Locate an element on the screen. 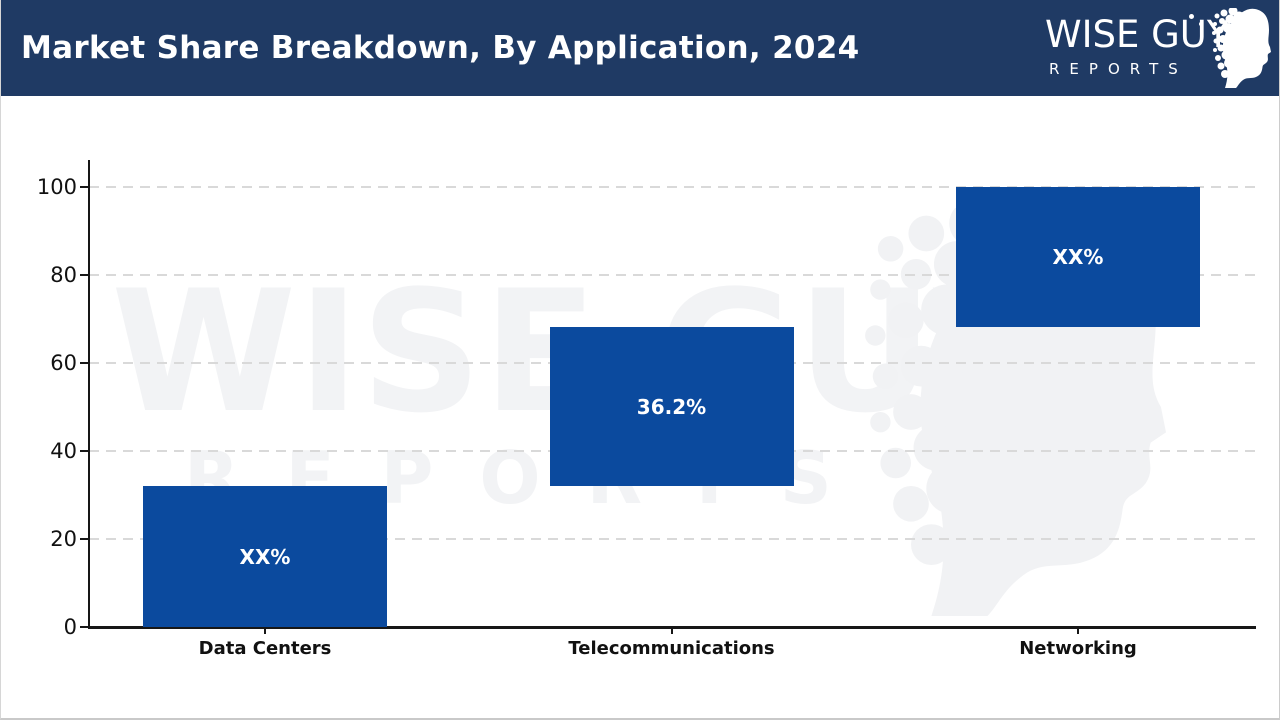  face-profile-icon is located at coordinates (1241, 48).